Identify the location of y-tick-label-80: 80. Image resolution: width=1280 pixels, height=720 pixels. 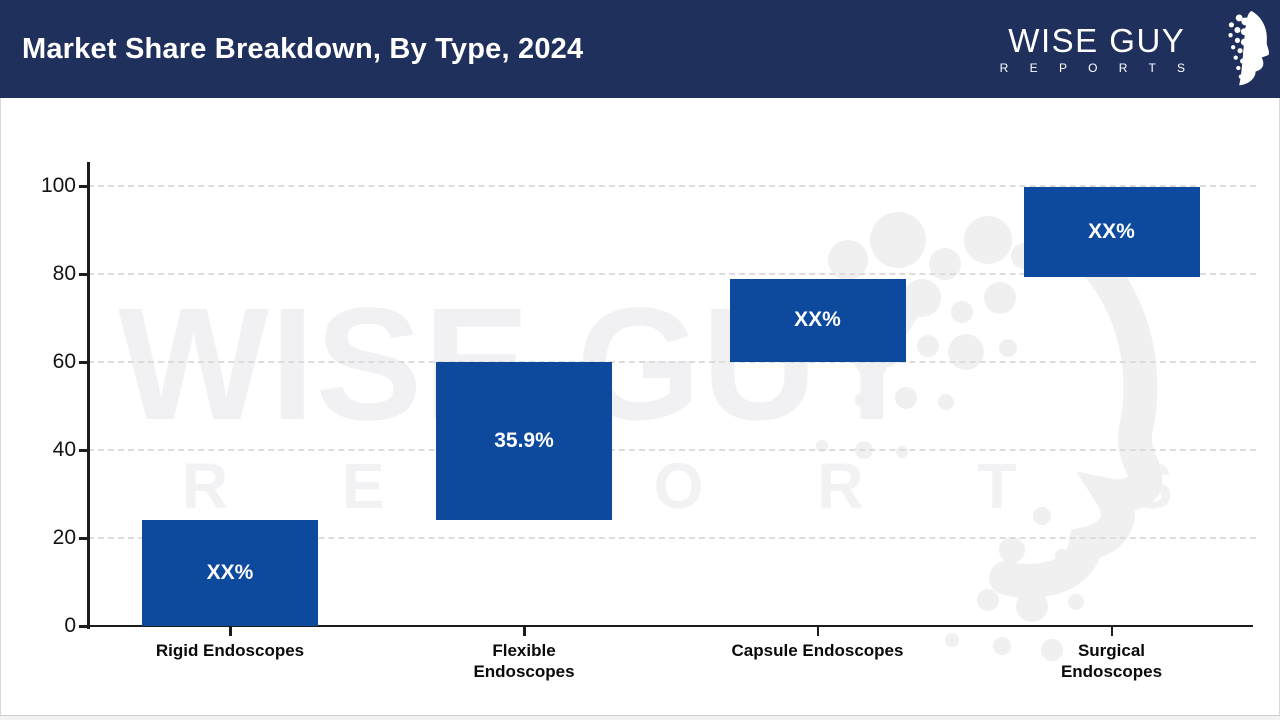
(64, 273).